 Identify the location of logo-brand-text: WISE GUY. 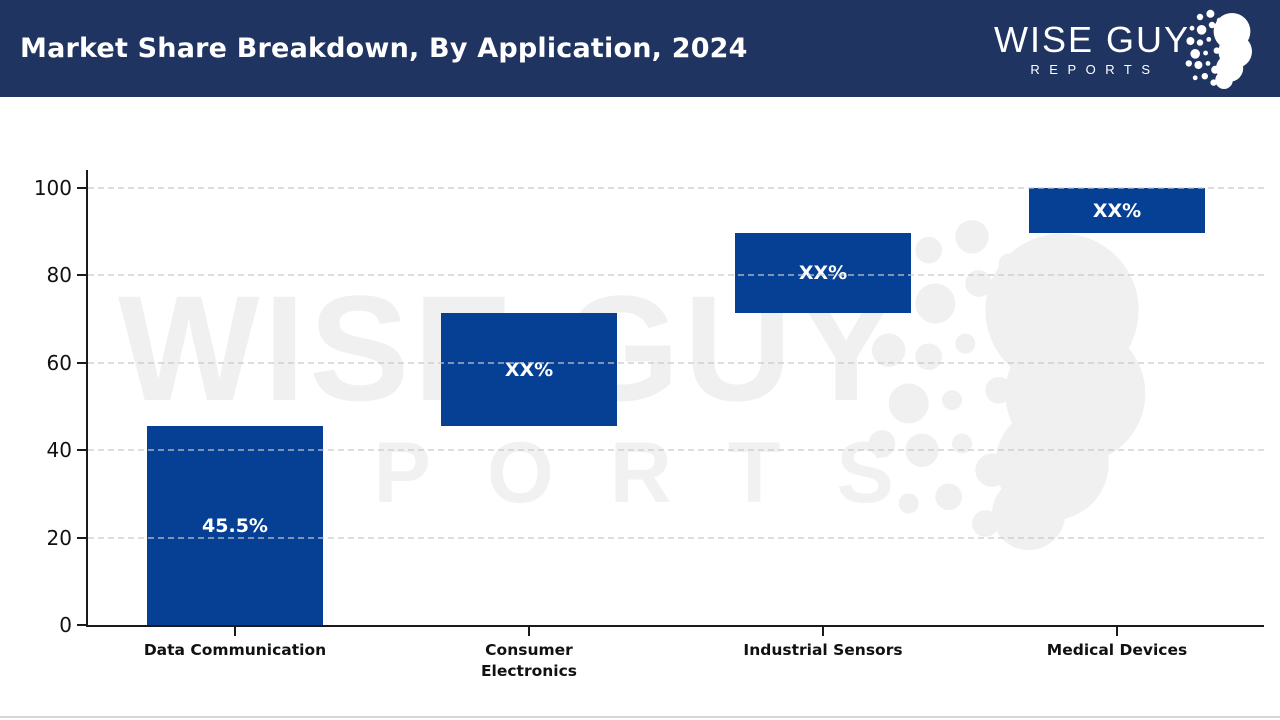
(1091, 39).